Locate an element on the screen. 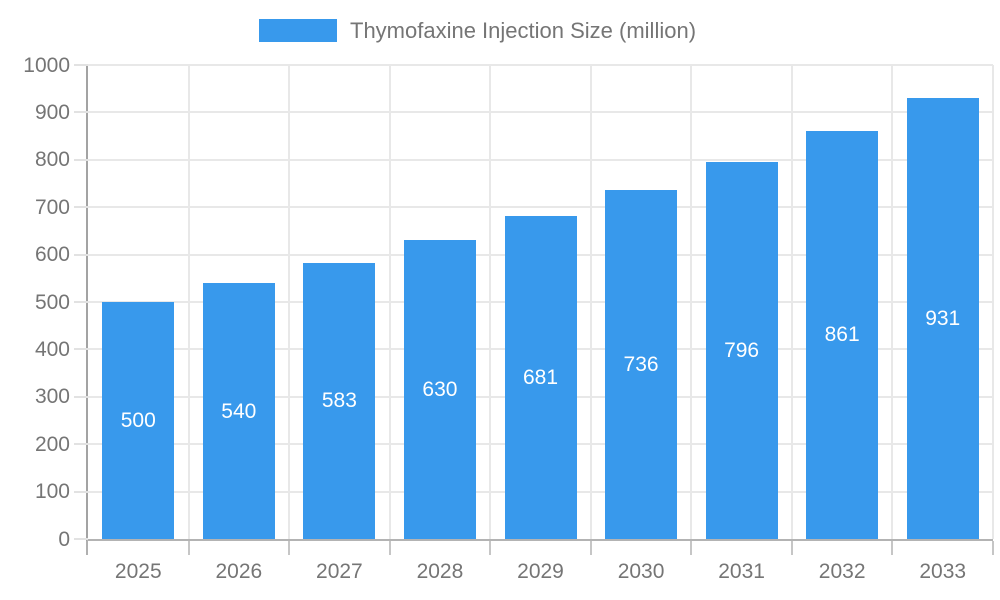  y-axis-tick-label: 300 is located at coordinates (52, 397).